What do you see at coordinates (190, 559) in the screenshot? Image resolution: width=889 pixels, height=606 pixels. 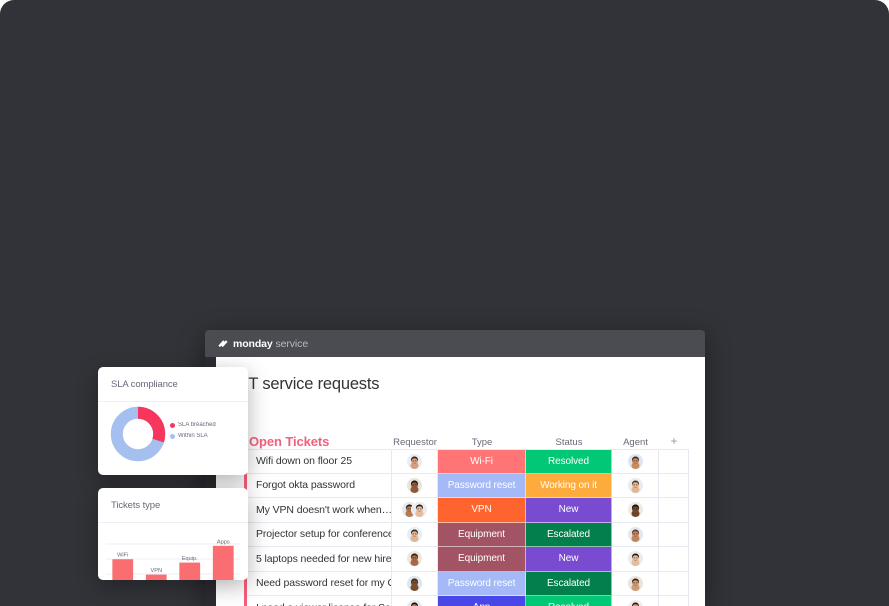 I see `svg-text: Equip.` at bounding box center [190, 559].